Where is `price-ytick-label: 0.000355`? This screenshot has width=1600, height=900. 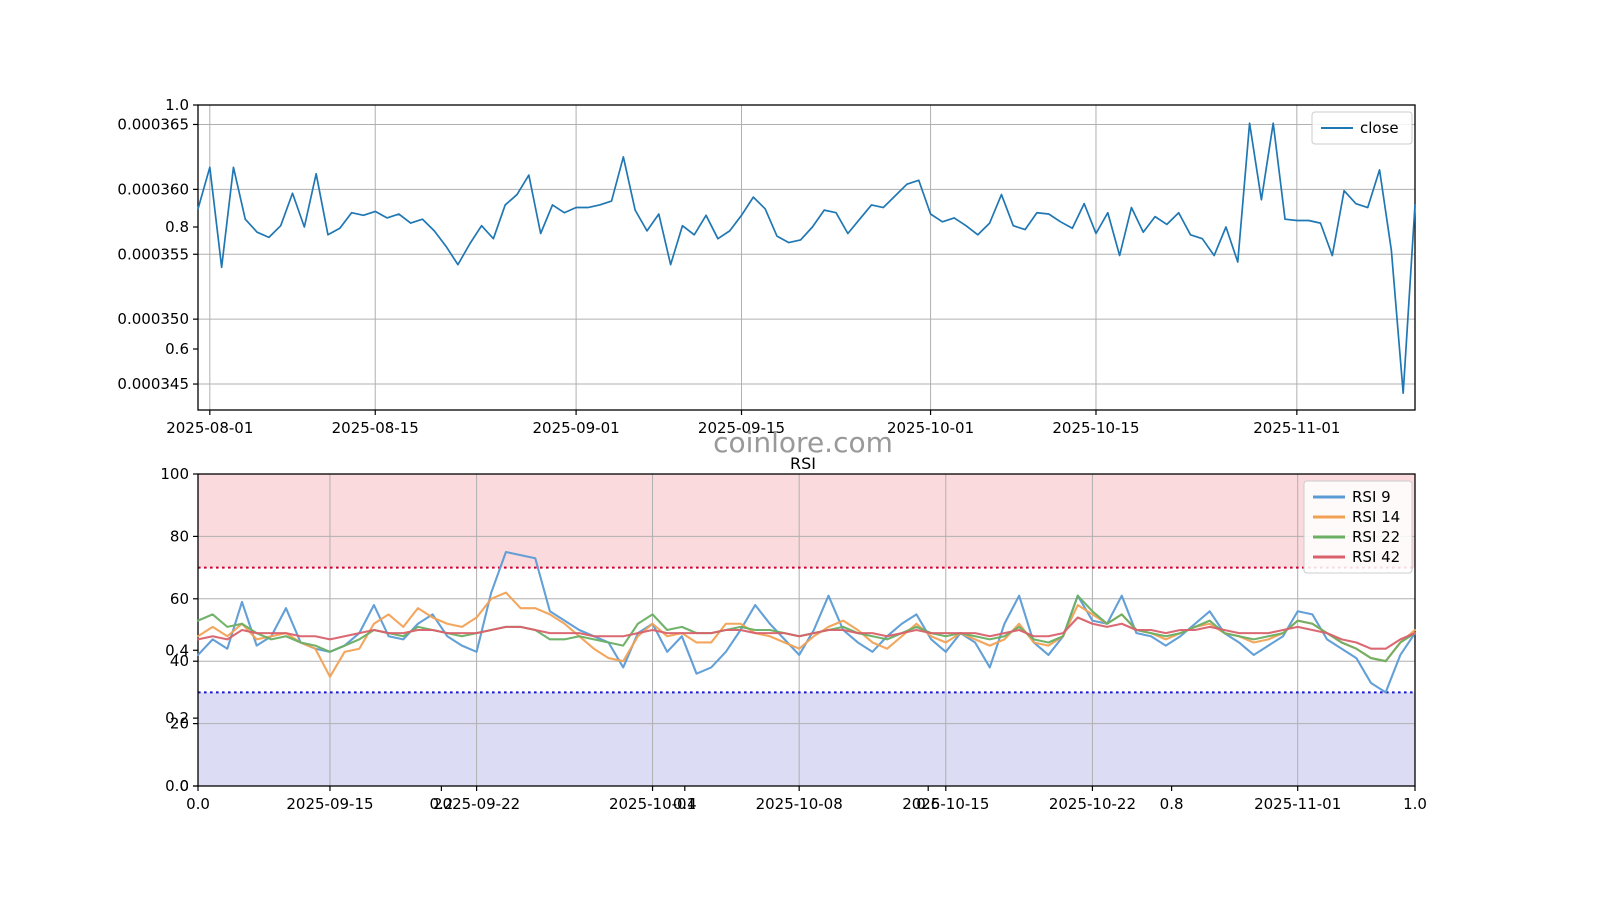
price-ytick-label: 0.000355 is located at coordinates (153, 254).